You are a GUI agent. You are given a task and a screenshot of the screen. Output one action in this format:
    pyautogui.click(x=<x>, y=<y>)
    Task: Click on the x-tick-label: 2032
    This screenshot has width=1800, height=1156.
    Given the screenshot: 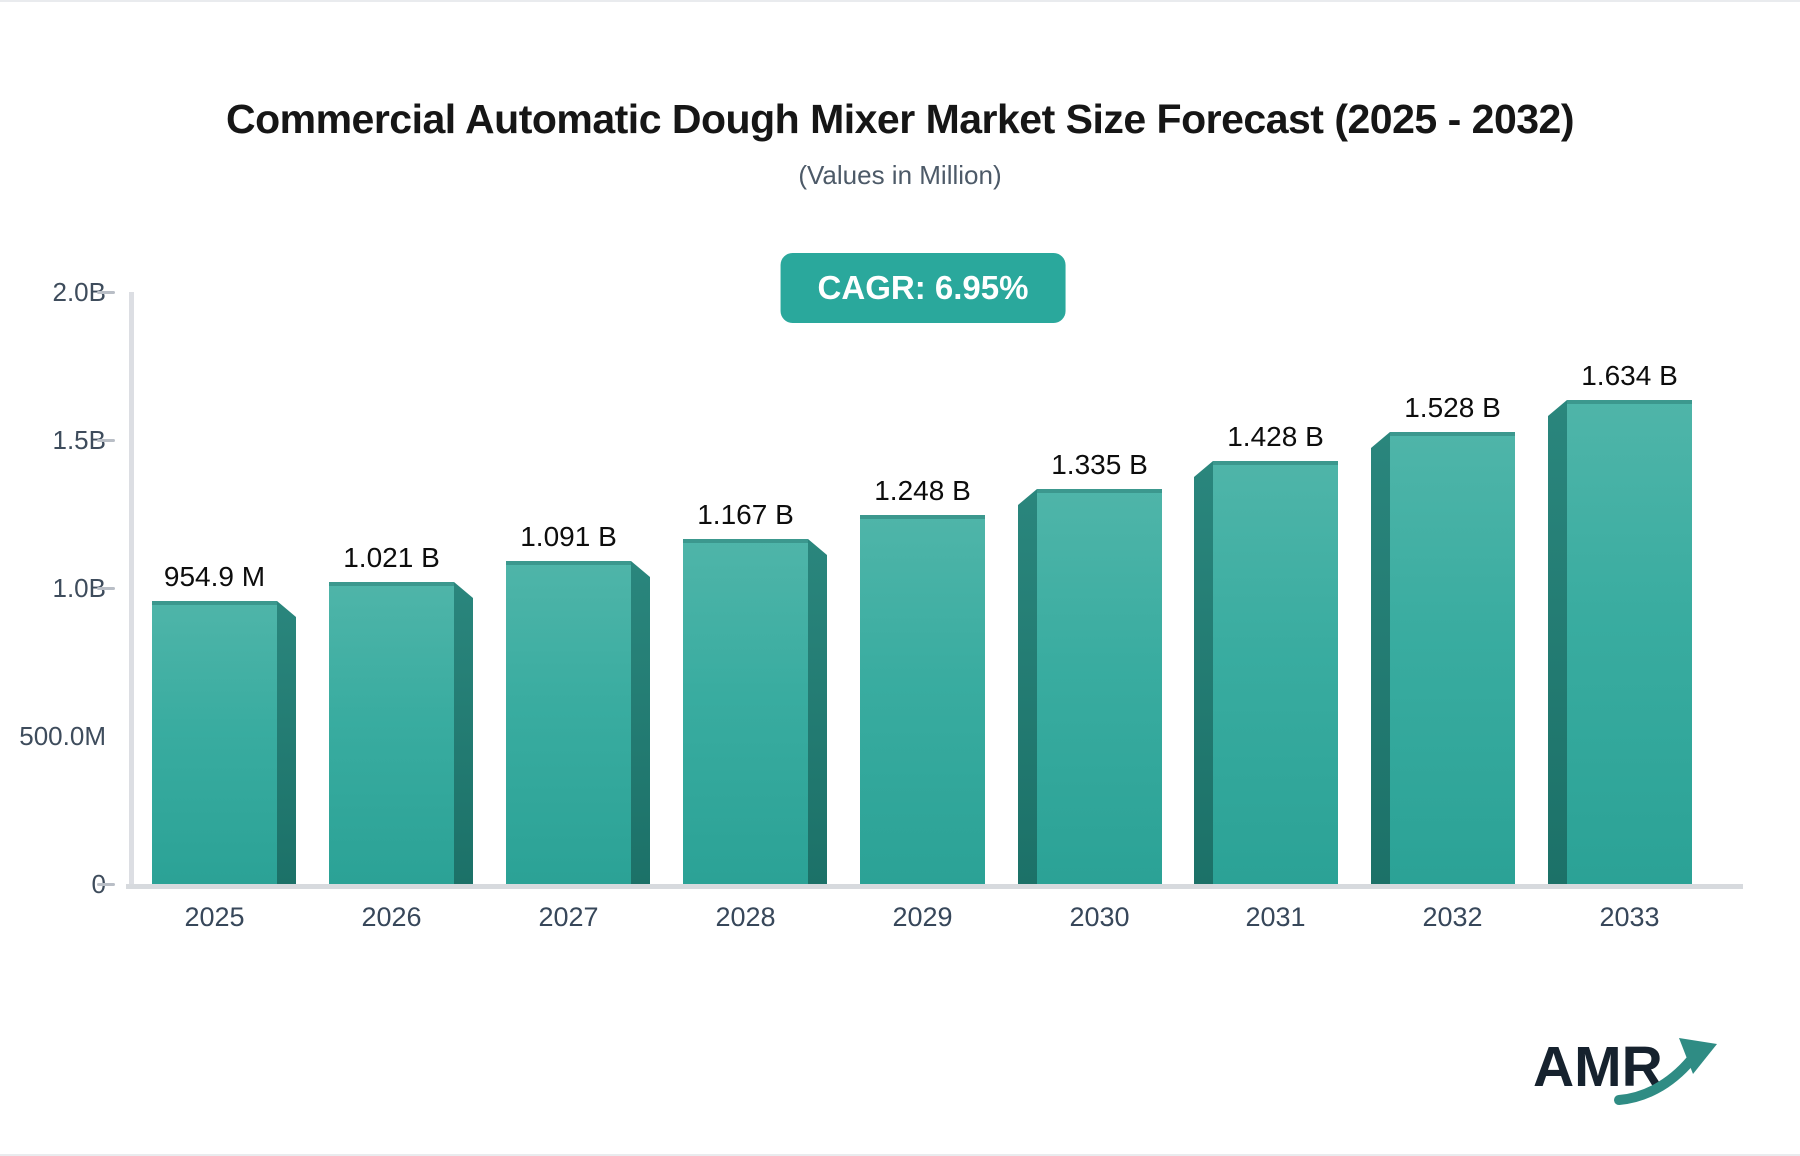 What is the action you would take?
    pyautogui.click(x=1452, y=917)
    